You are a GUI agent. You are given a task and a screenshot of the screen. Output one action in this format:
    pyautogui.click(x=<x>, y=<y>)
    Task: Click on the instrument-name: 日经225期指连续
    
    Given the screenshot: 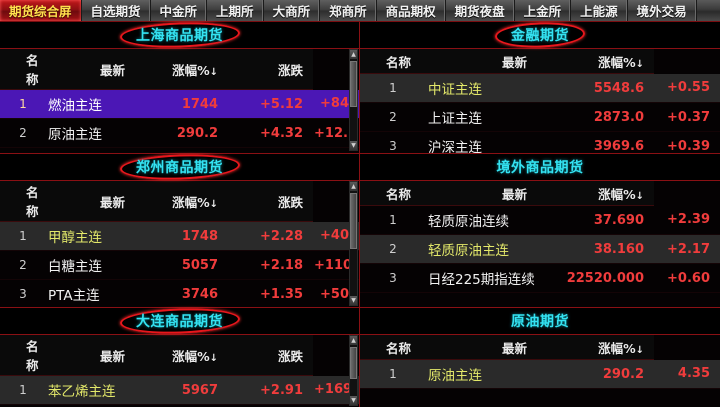 What is the action you would take?
    pyautogui.click(x=481, y=278)
    